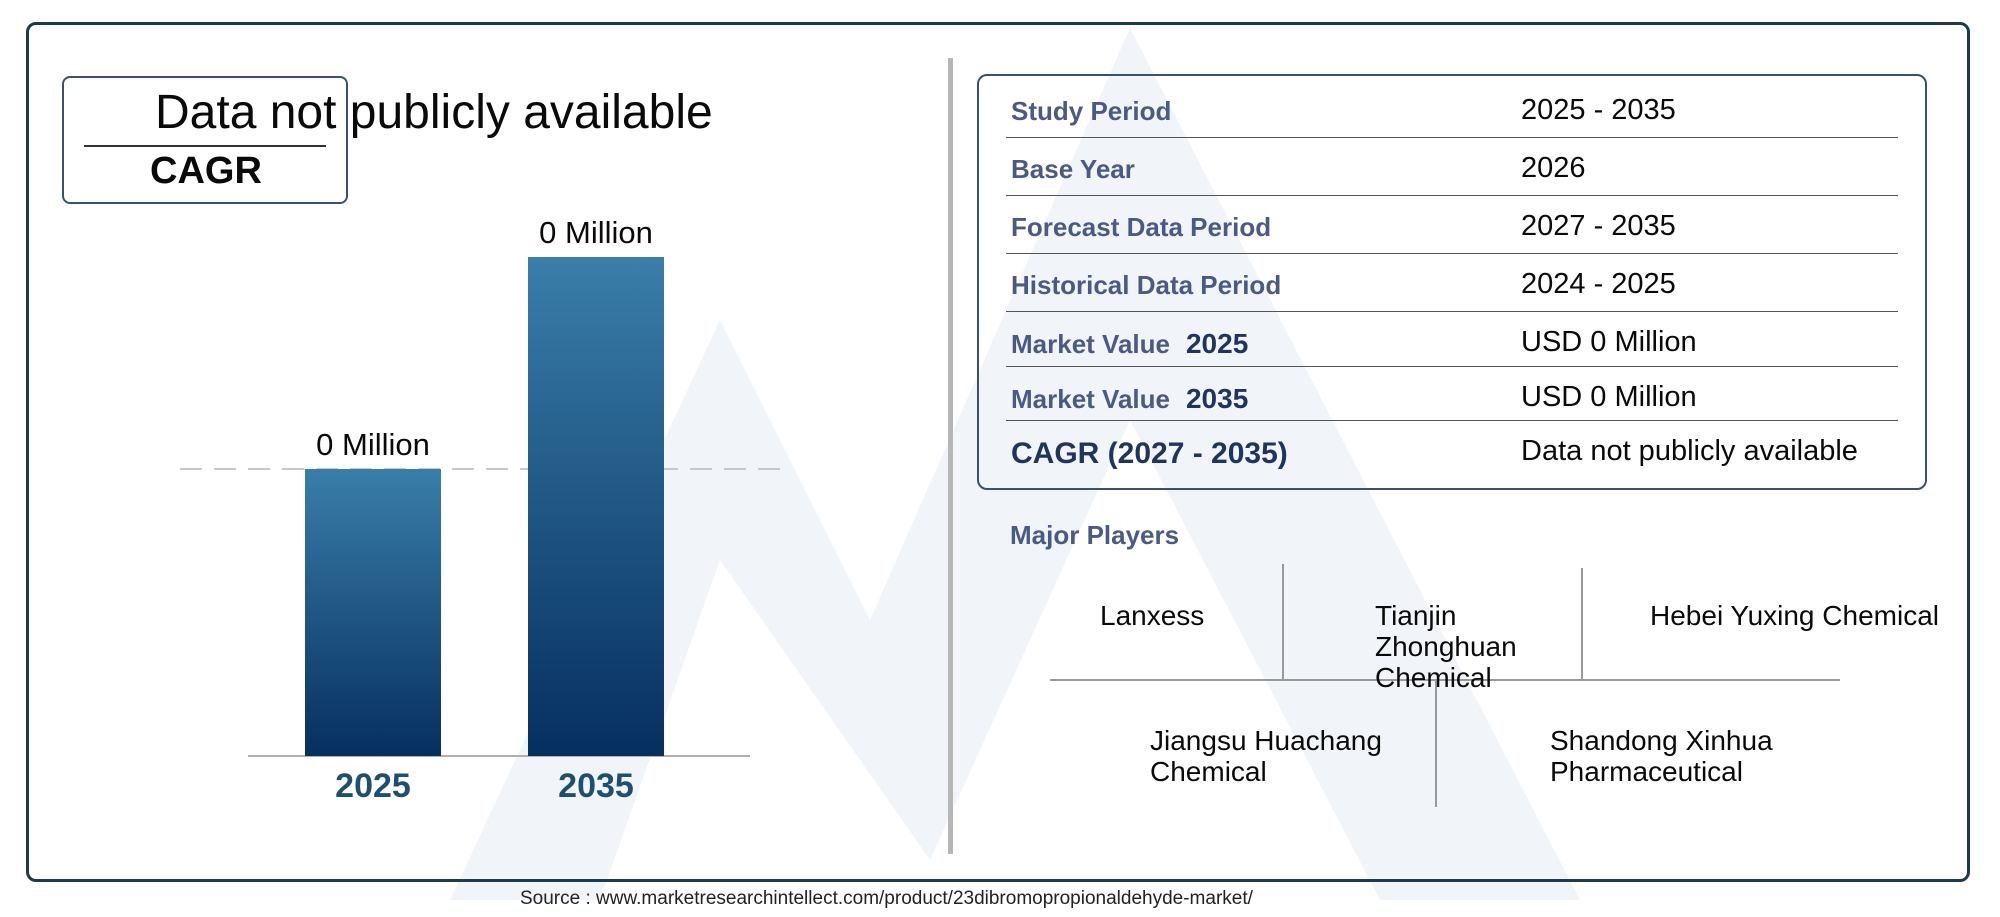 The image size is (2000, 917). I want to click on cagr-label: CAGR, so click(206, 171).